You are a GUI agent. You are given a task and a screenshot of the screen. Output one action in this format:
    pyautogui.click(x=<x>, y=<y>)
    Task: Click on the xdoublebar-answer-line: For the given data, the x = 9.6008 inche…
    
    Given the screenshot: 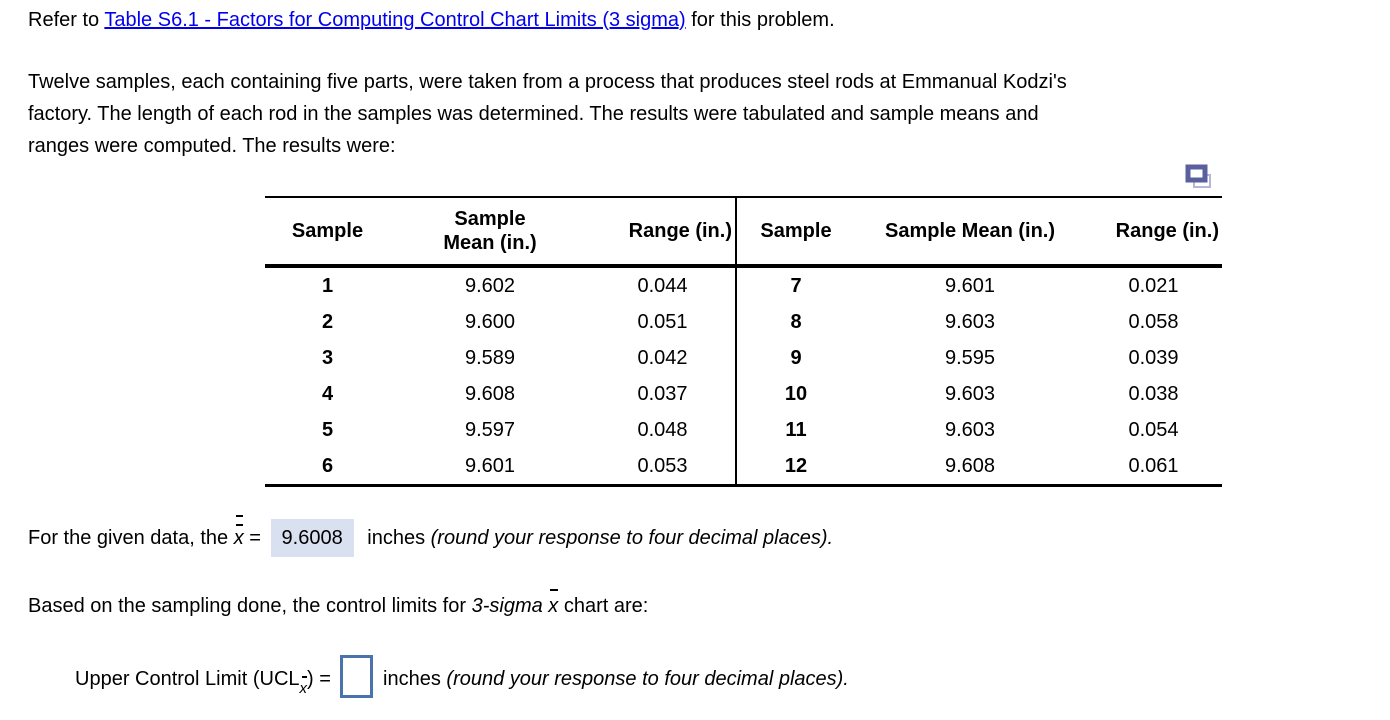 What is the action you would take?
    pyautogui.click(x=431, y=536)
    